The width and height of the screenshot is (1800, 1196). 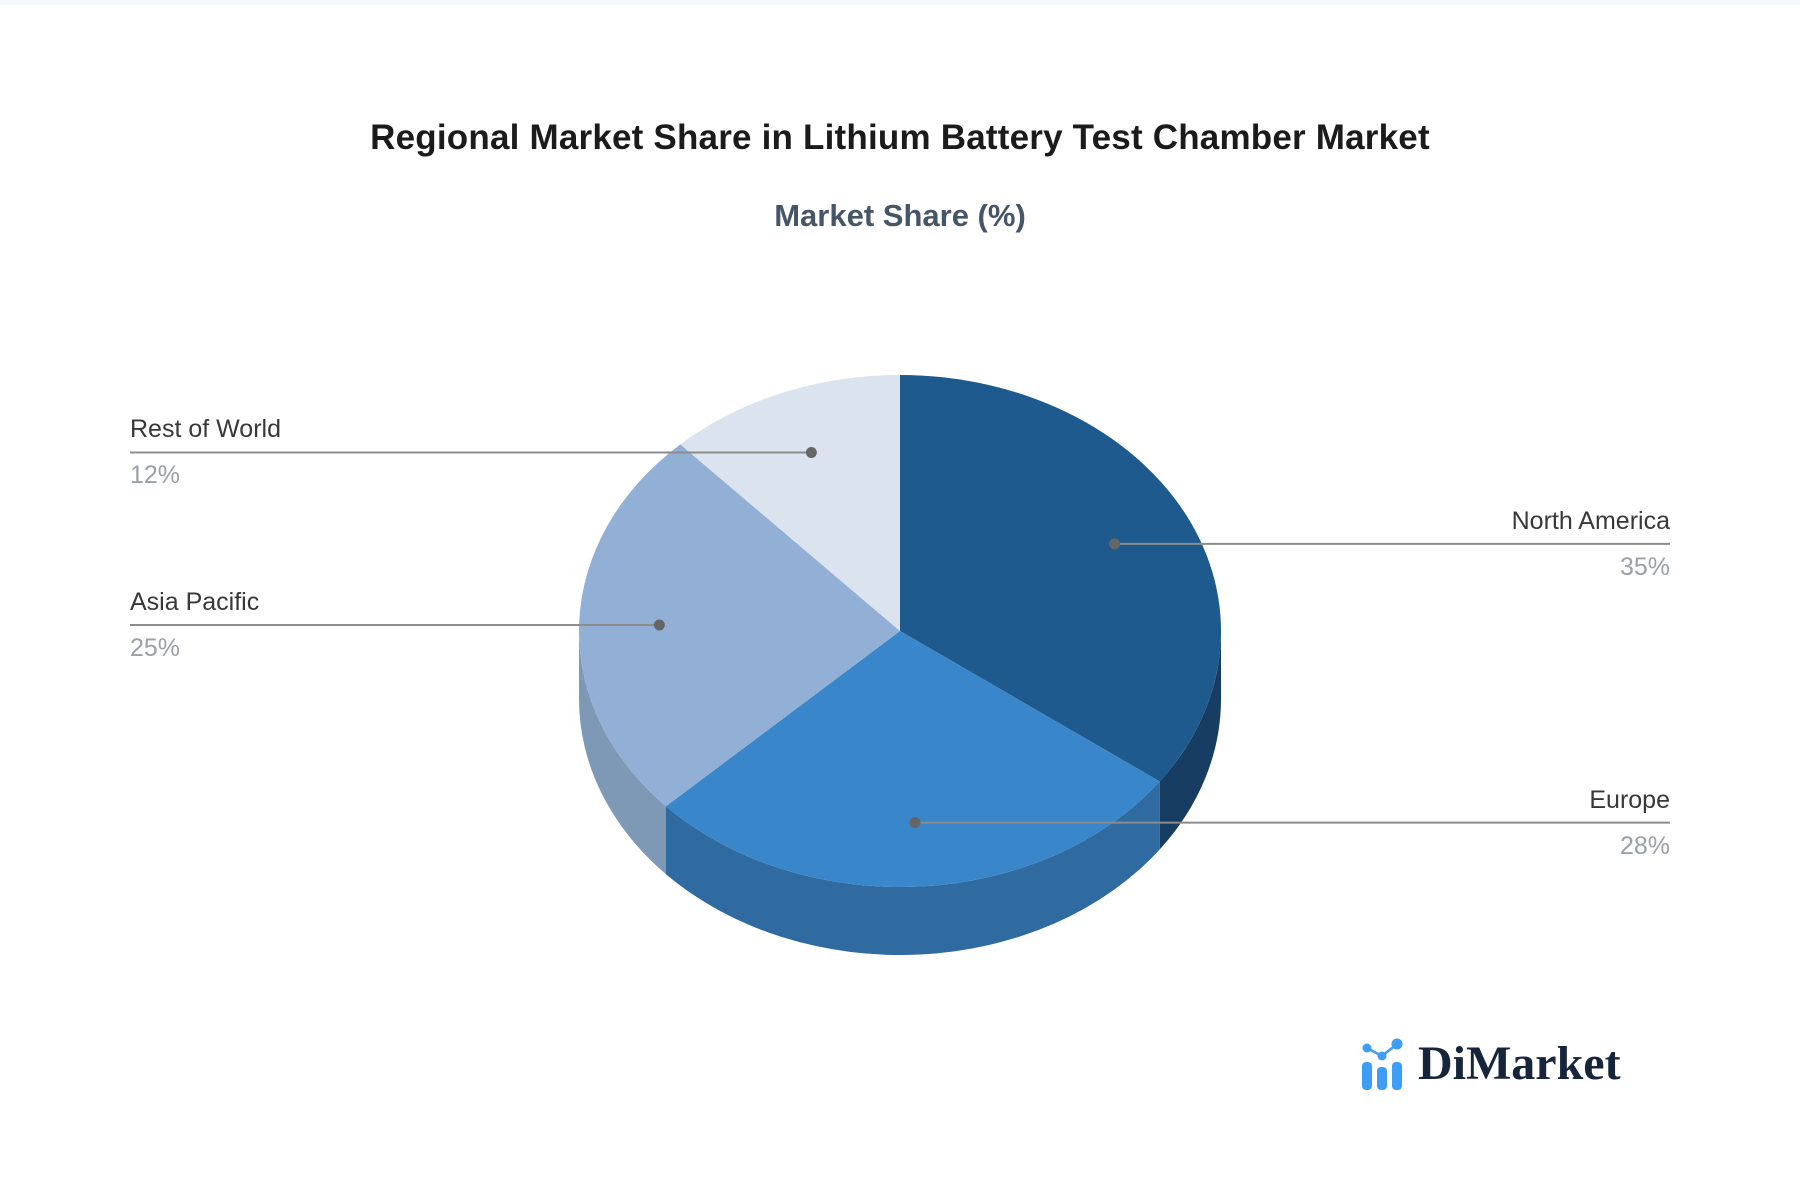 What do you see at coordinates (1590, 521) in the screenshot?
I see `slice-label-name: North America` at bounding box center [1590, 521].